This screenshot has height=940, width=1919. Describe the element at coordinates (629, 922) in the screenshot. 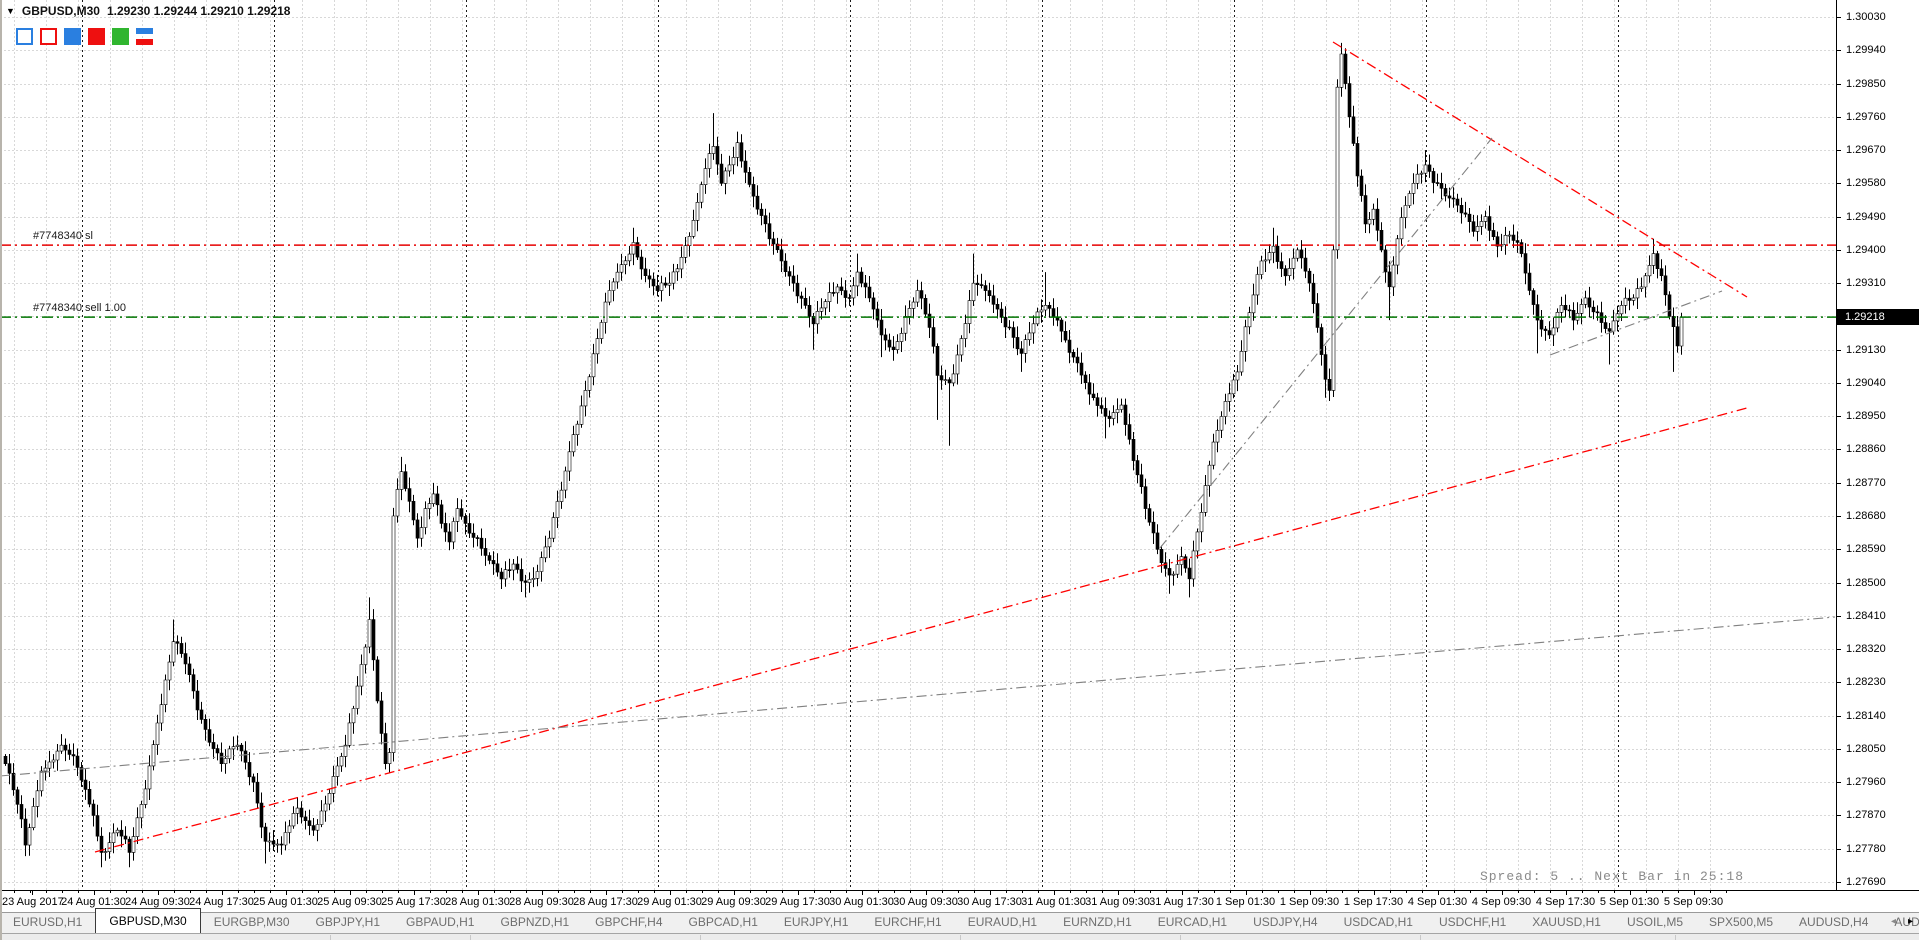

I see `chart-tab-gbpchf-h4: GBPCHF,H4` at that location.